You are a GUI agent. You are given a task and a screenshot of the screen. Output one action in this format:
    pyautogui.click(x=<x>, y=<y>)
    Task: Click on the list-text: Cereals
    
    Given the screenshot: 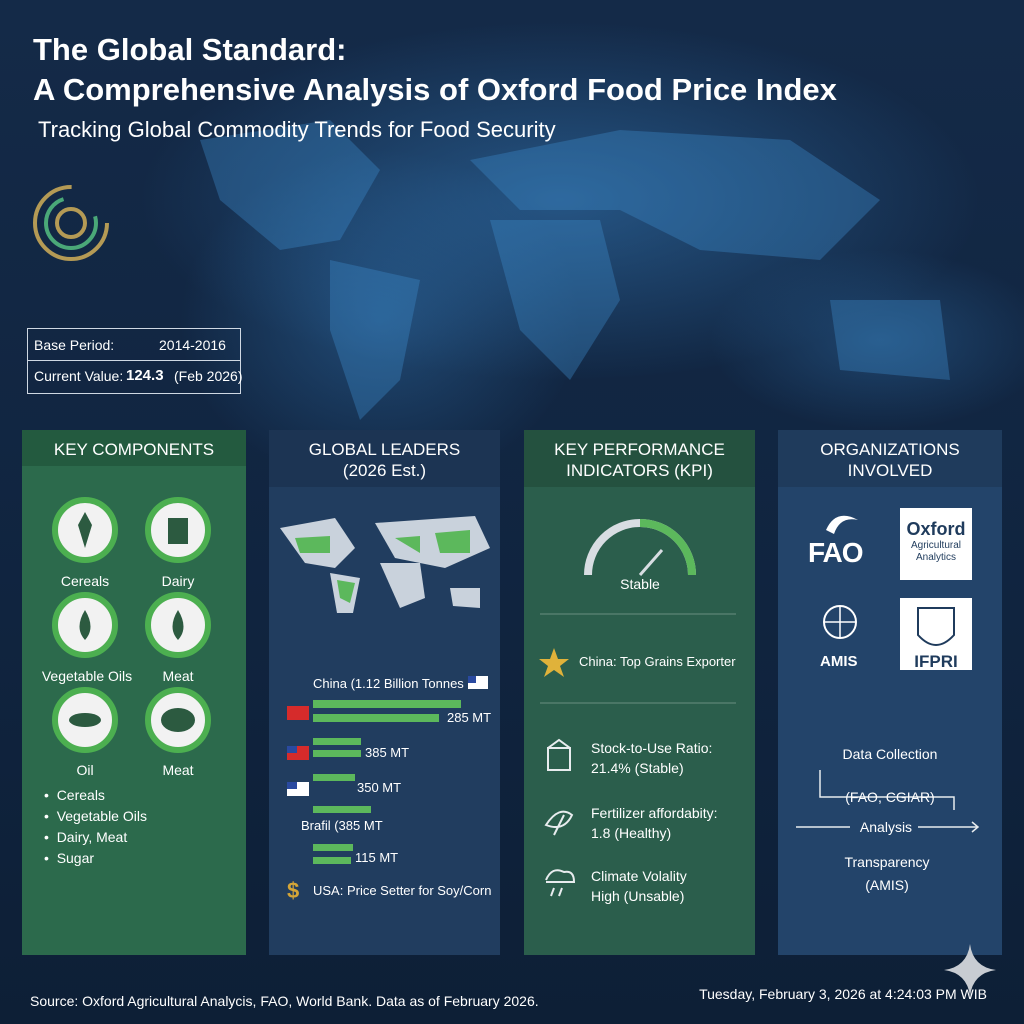 What is the action you would take?
    pyautogui.click(x=80, y=795)
    